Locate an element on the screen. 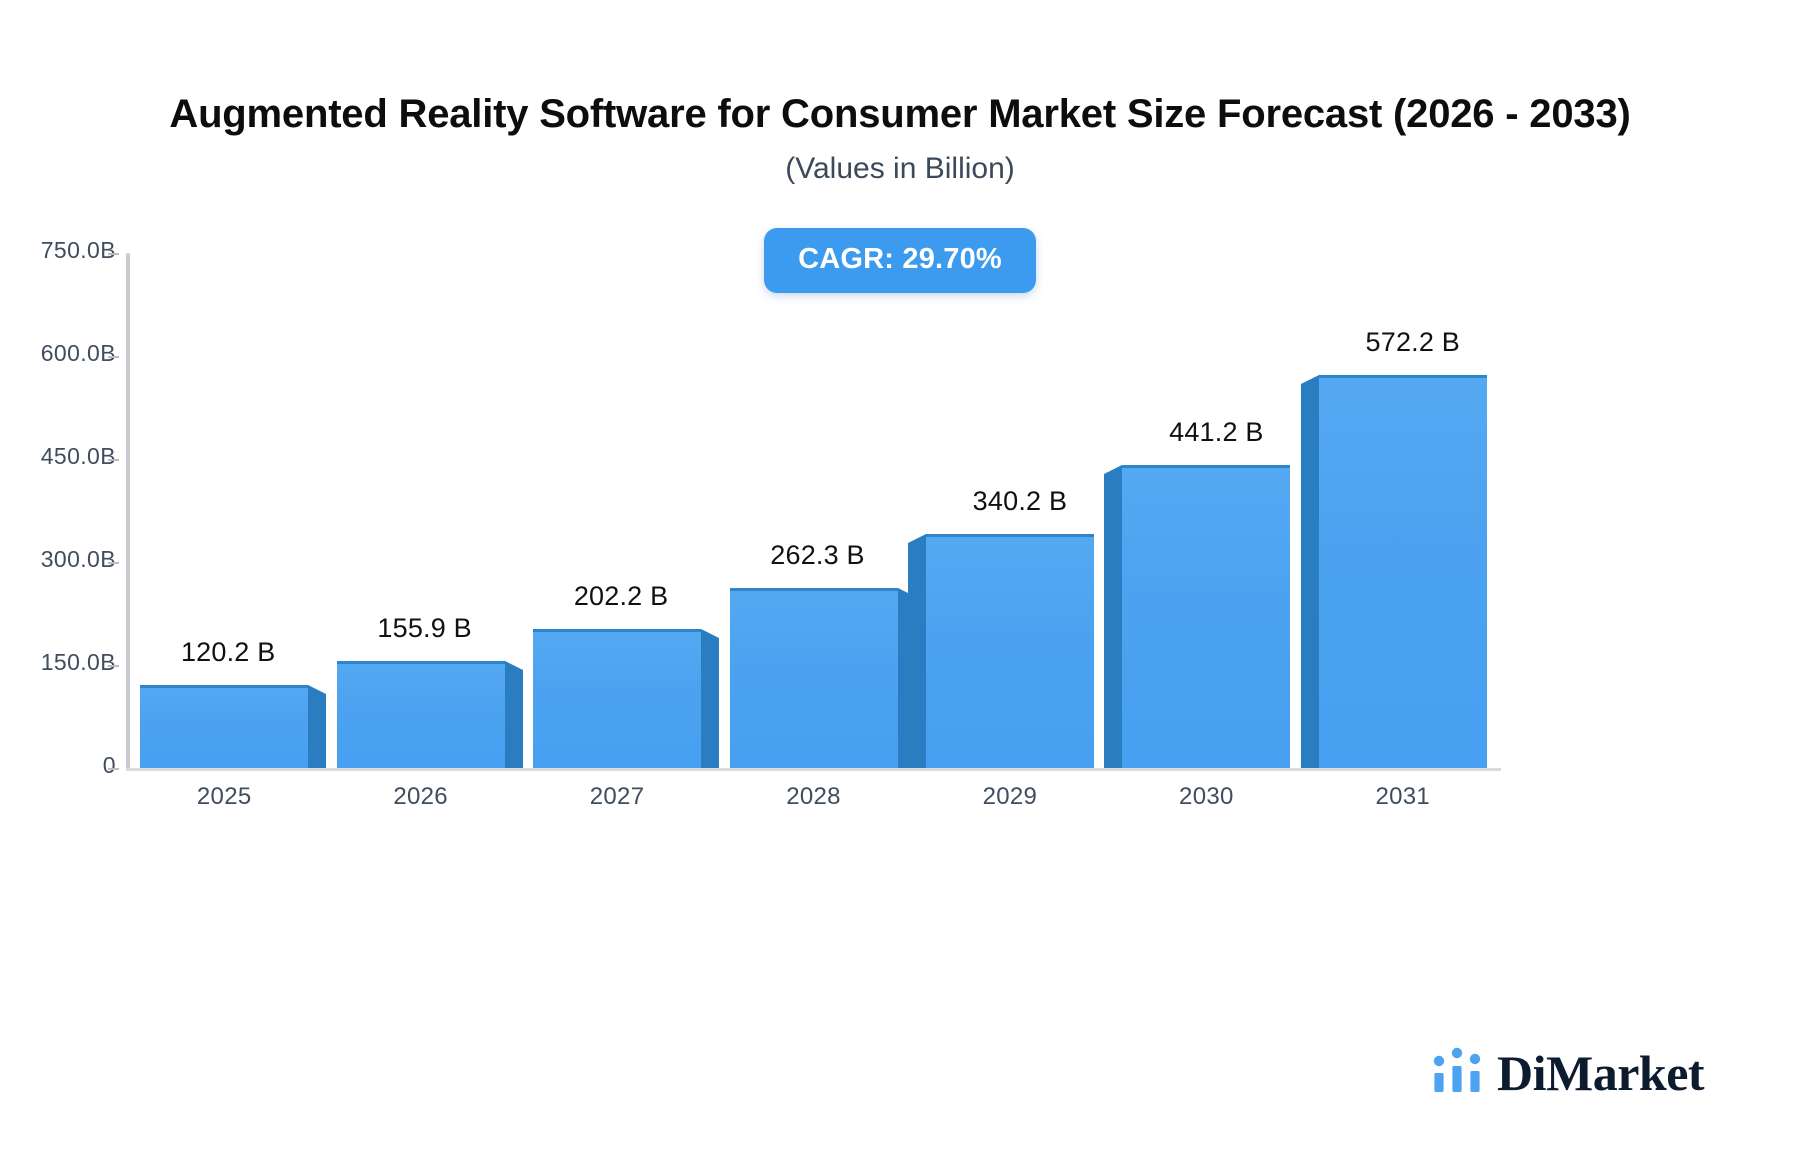  bar-2026 is located at coordinates (429, 714).